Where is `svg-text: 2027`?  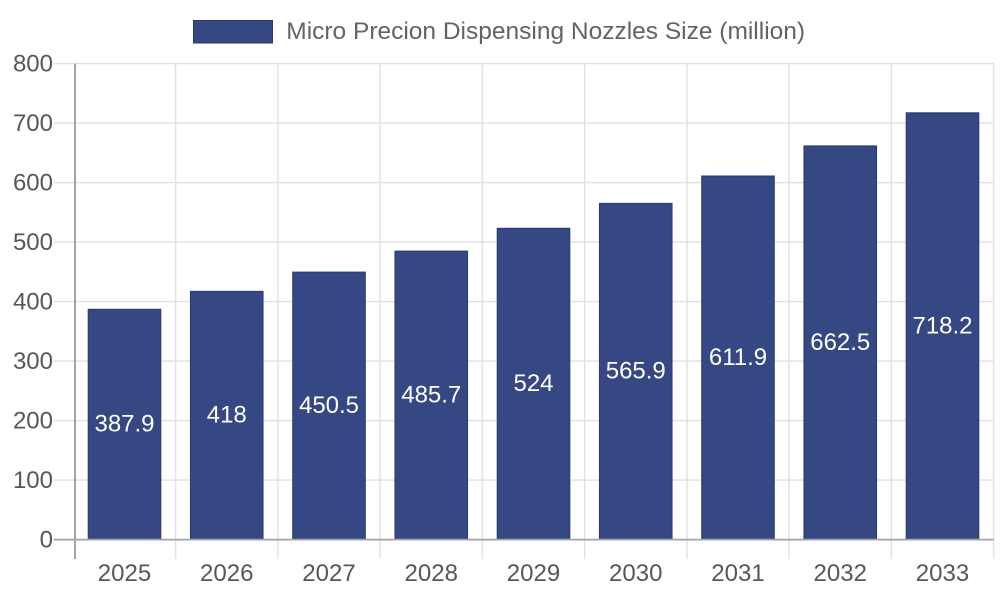
svg-text: 2027 is located at coordinates (328, 573).